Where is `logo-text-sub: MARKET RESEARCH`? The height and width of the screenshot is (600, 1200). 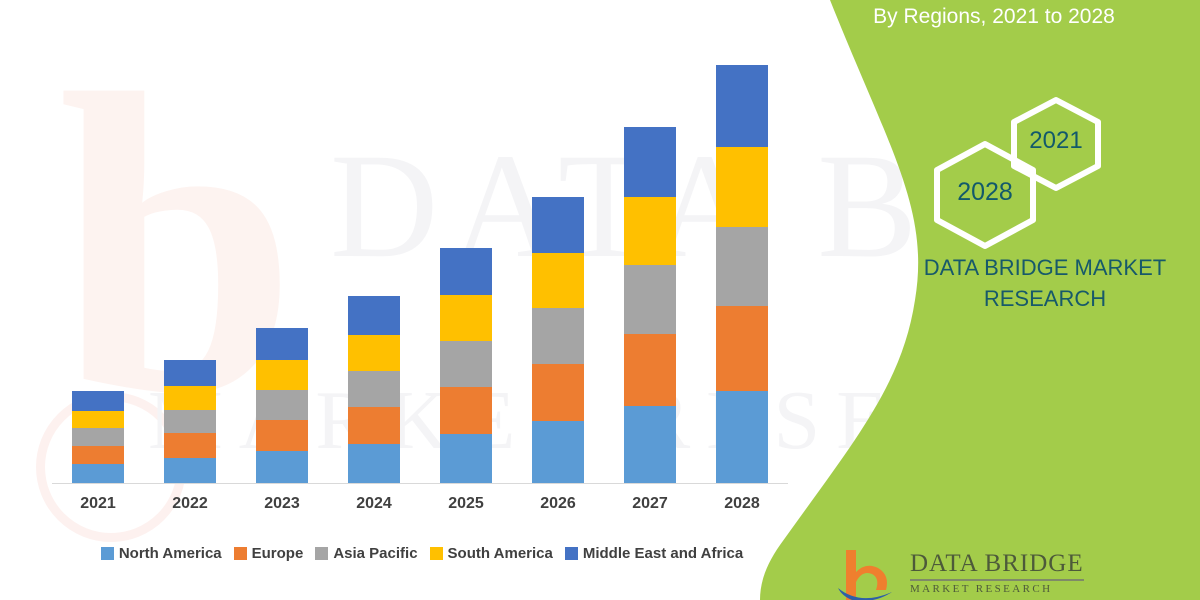
logo-text-sub: MARKET RESEARCH is located at coordinates (981, 589).